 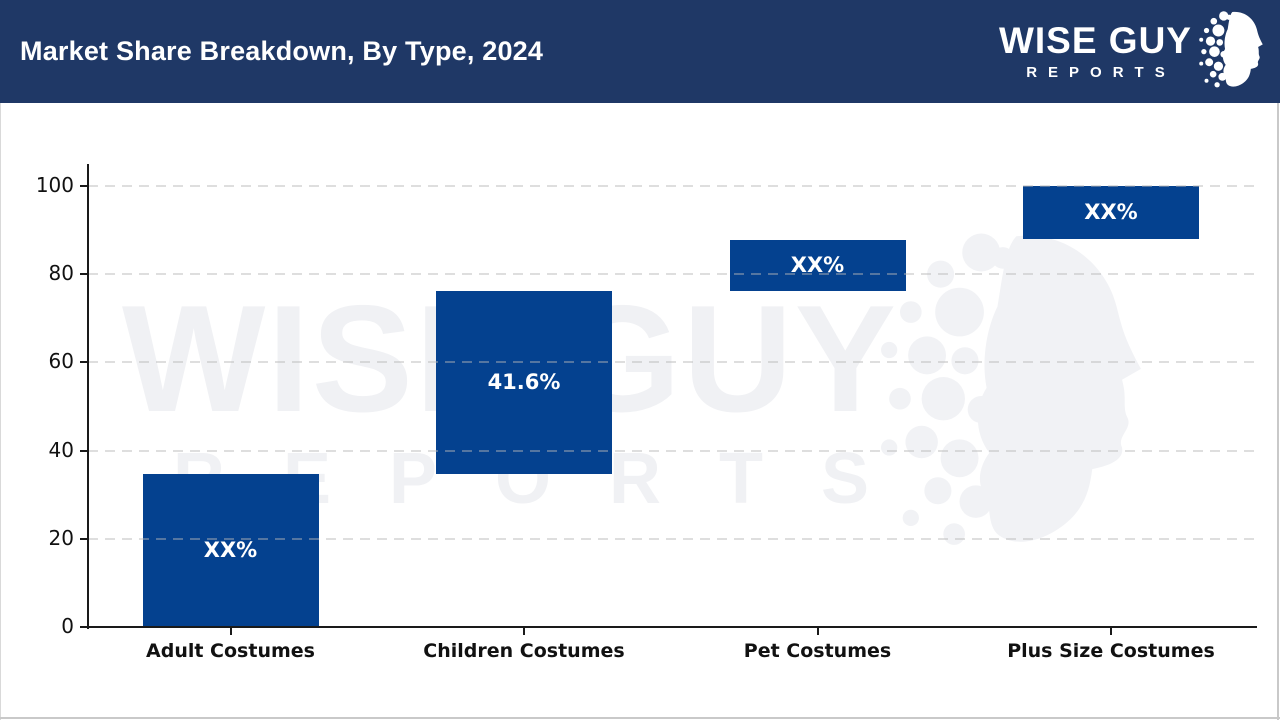 What do you see at coordinates (61, 537) in the screenshot?
I see `y-tick-label: 20` at bounding box center [61, 537].